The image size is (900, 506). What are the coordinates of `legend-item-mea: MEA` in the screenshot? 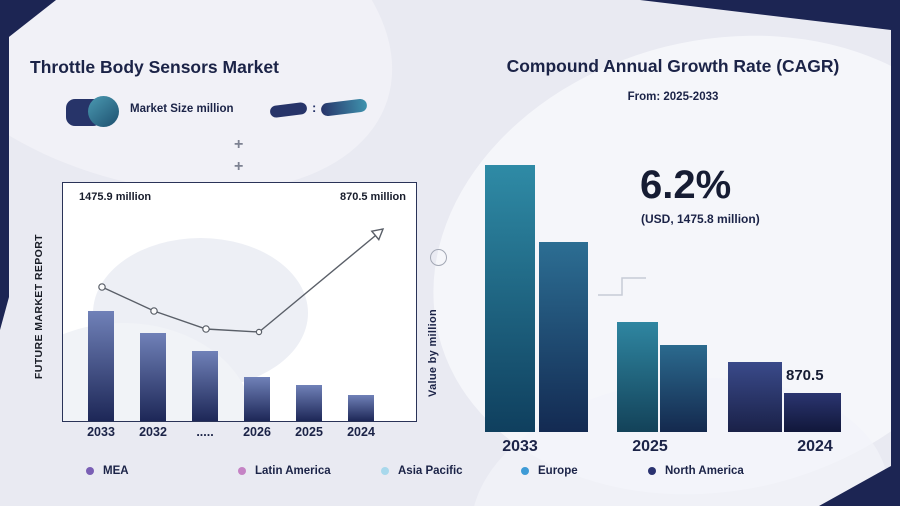 It's located at (107, 471).